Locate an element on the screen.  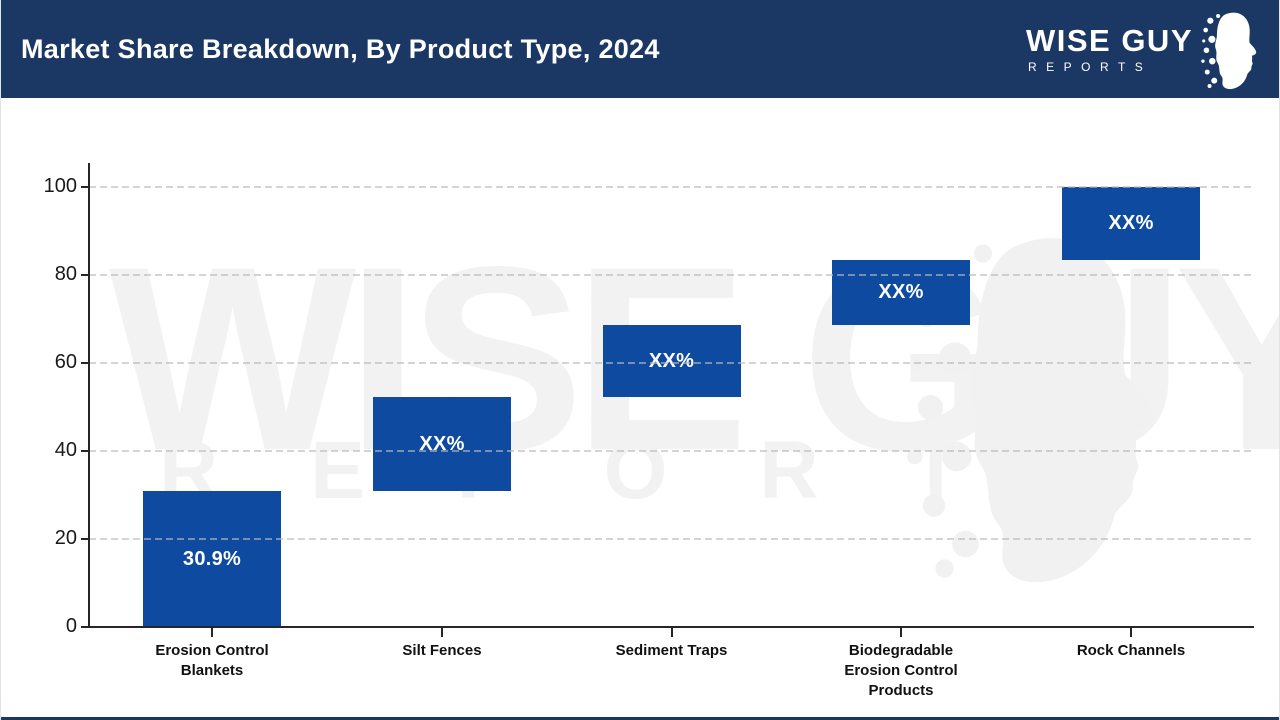
bar-silt-fences: XX% is located at coordinates (442, 444).